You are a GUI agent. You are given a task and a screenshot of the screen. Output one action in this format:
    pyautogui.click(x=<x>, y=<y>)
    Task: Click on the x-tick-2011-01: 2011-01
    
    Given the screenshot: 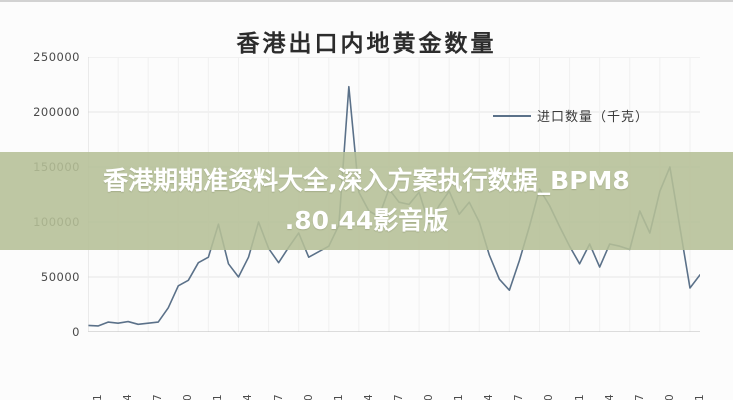 What is the action you would take?
    pyautogui.click(x=98, y=397)
    